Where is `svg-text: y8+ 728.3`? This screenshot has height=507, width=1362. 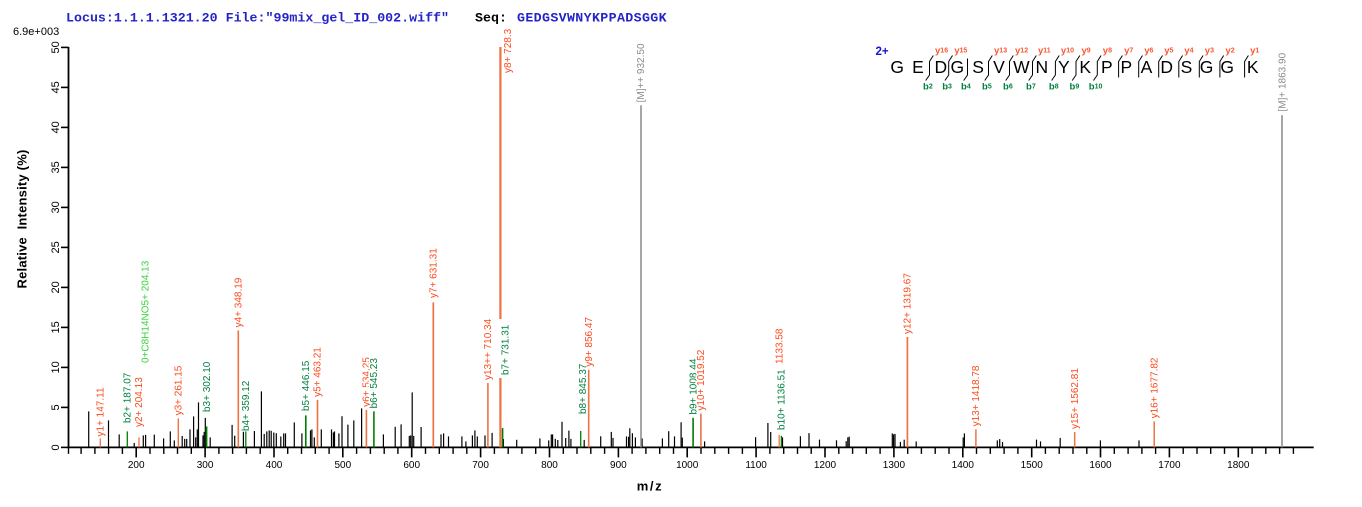 svg-text: y8+ 728.3 is located at coordinates (508, 50).